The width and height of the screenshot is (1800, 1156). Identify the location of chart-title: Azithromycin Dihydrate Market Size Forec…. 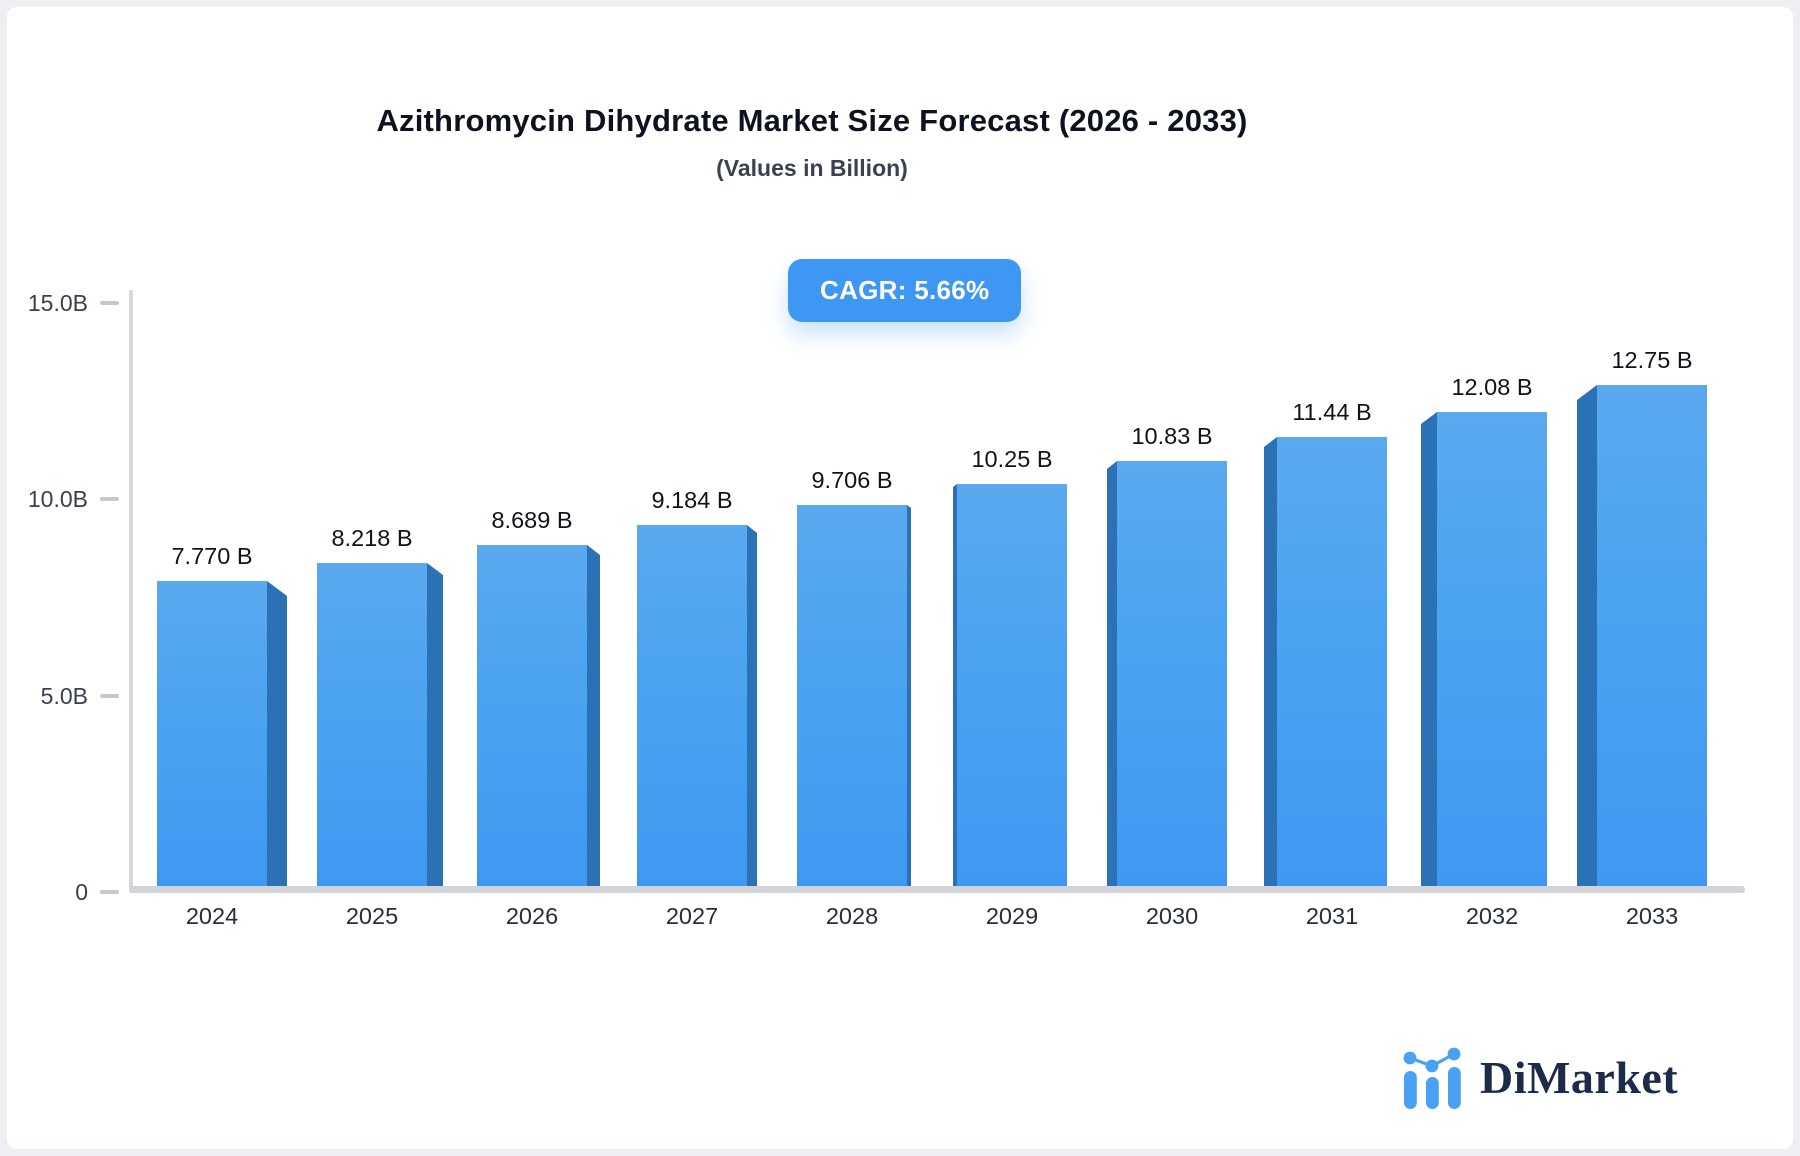
(812, 120).